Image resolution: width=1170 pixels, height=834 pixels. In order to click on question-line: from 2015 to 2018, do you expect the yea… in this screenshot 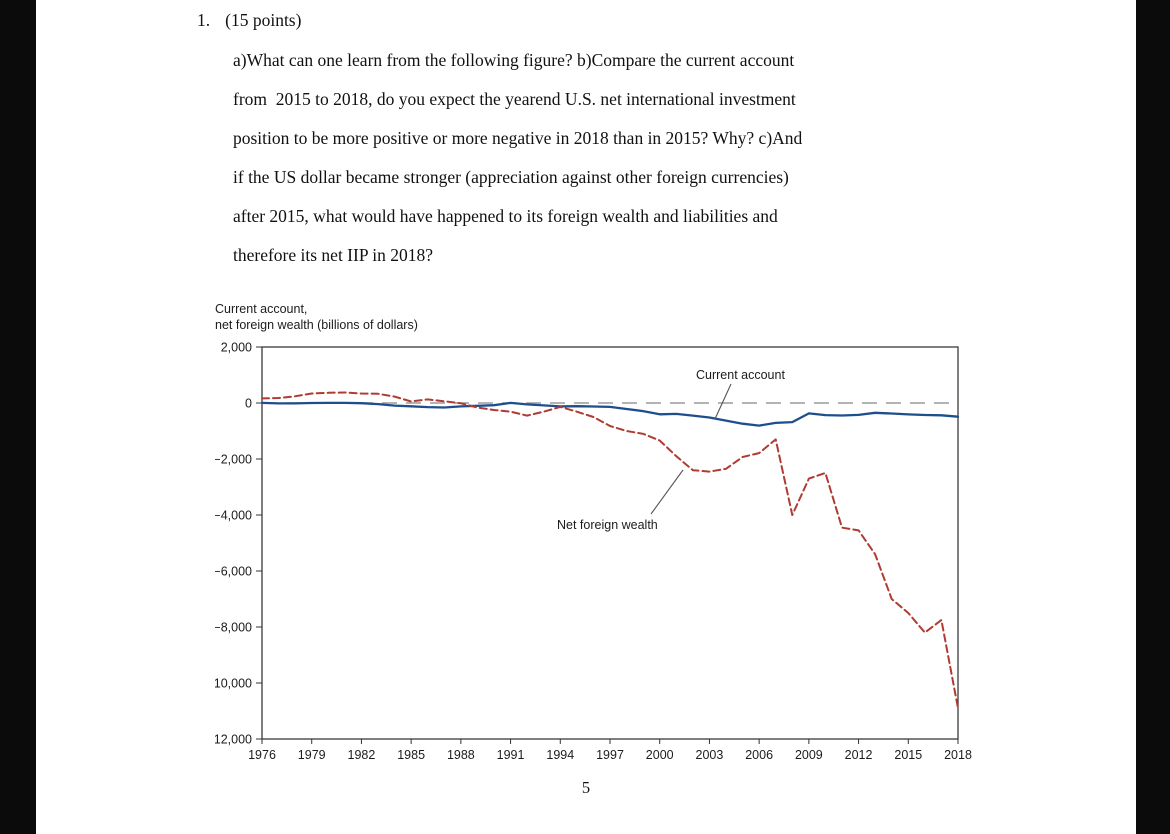, I will do `click(514, 99)`.